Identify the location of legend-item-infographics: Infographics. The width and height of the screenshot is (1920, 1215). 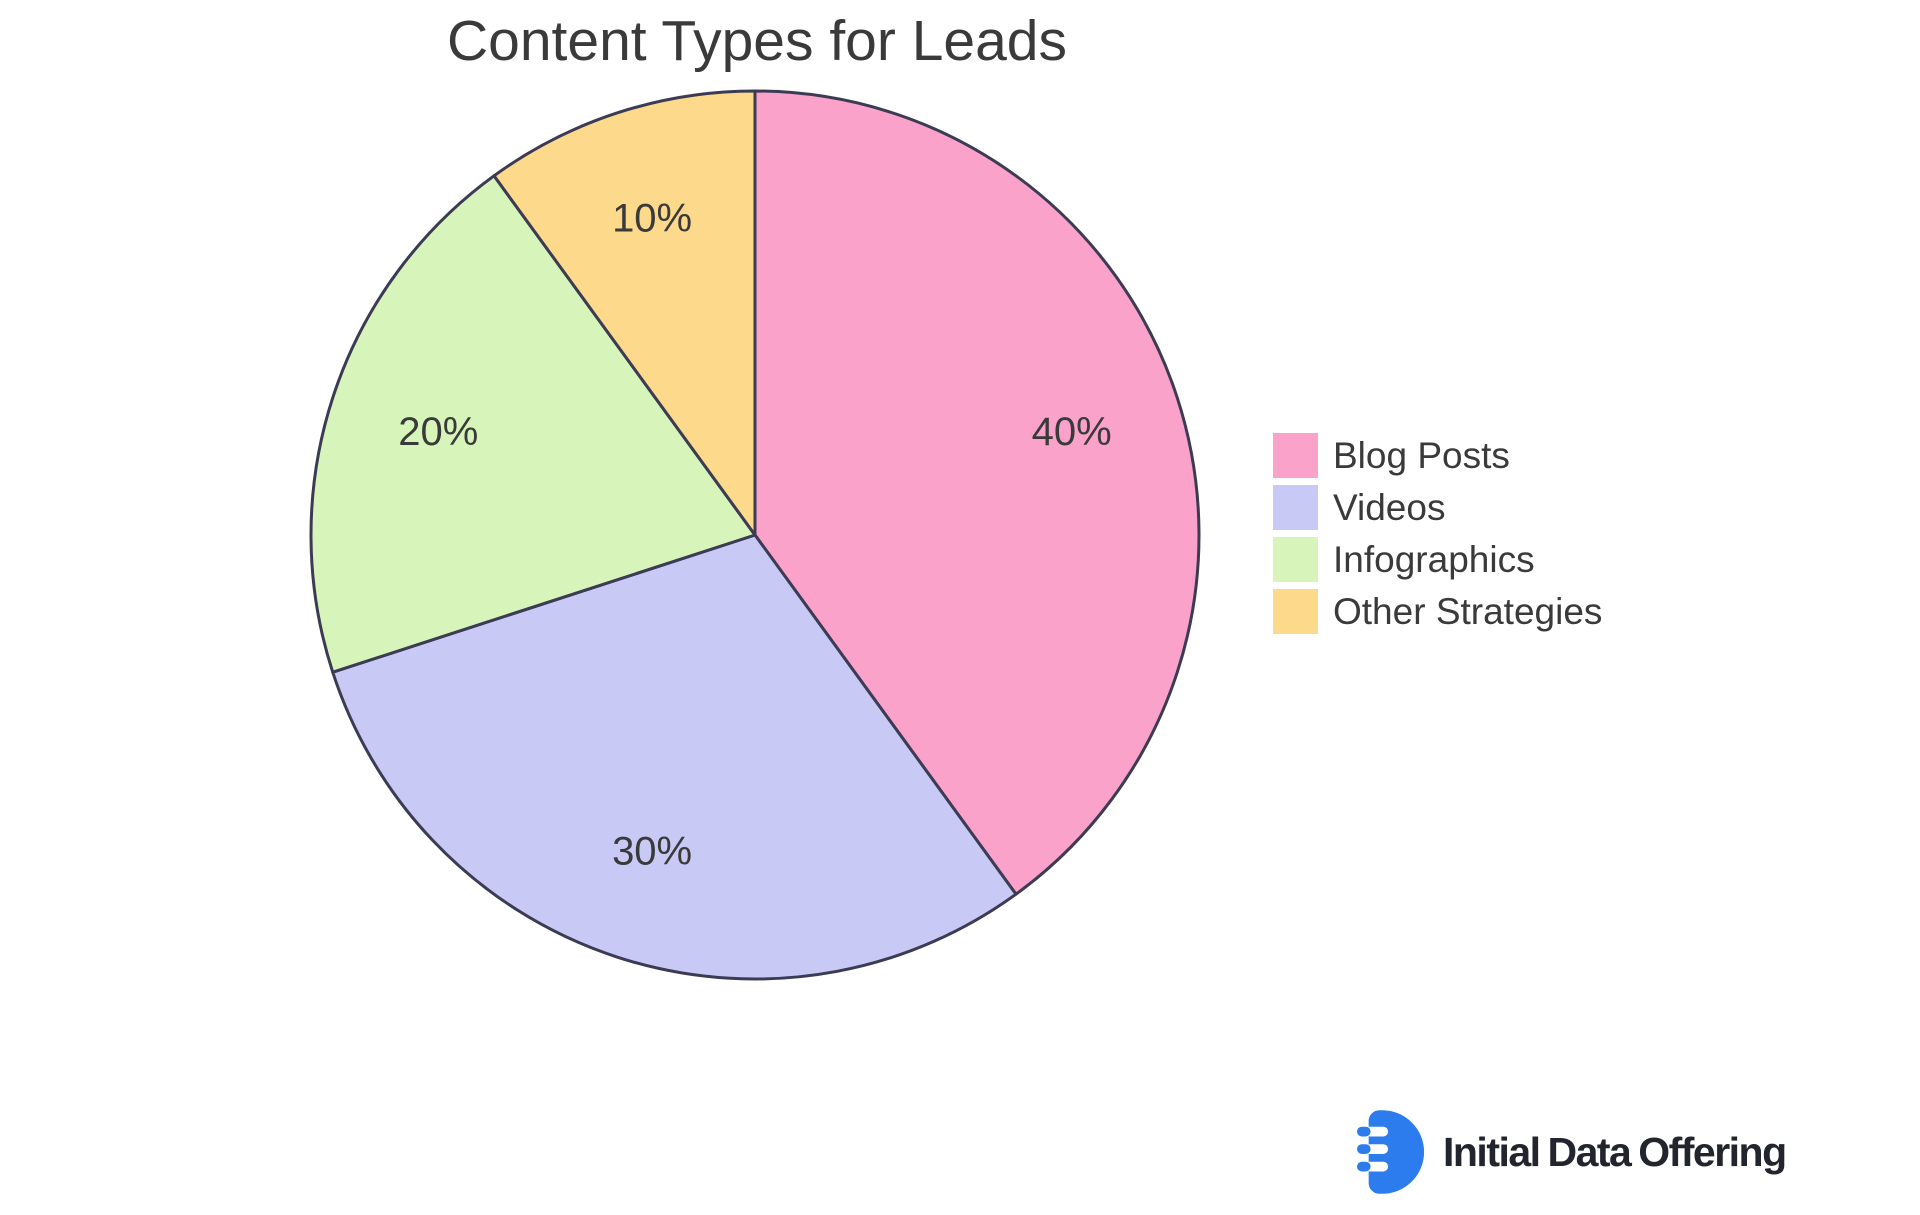
(1437, 559).